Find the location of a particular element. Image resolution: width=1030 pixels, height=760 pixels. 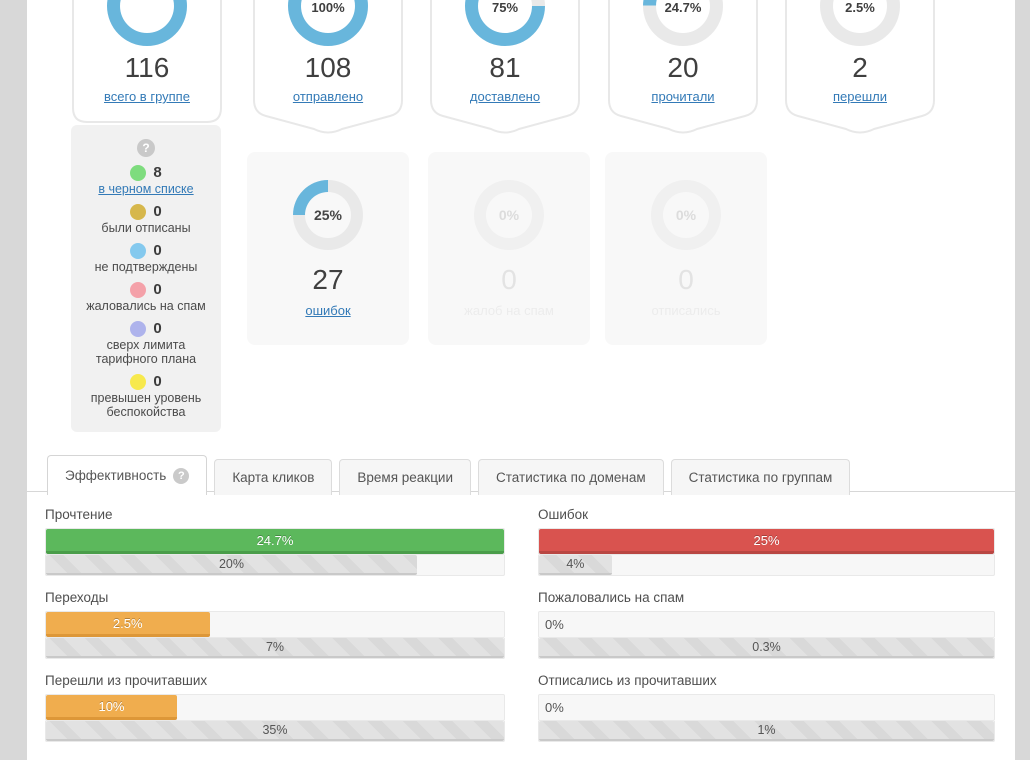

reference-bar-label: 35% is located at coordinates (275, 730).